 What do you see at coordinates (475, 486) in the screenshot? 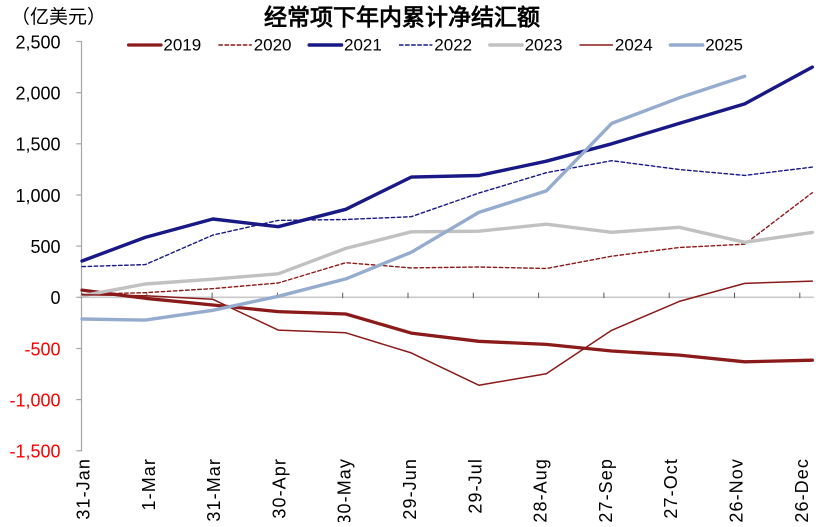
I see `svg-text: 29-Jul` at bounding box center [475, 486].